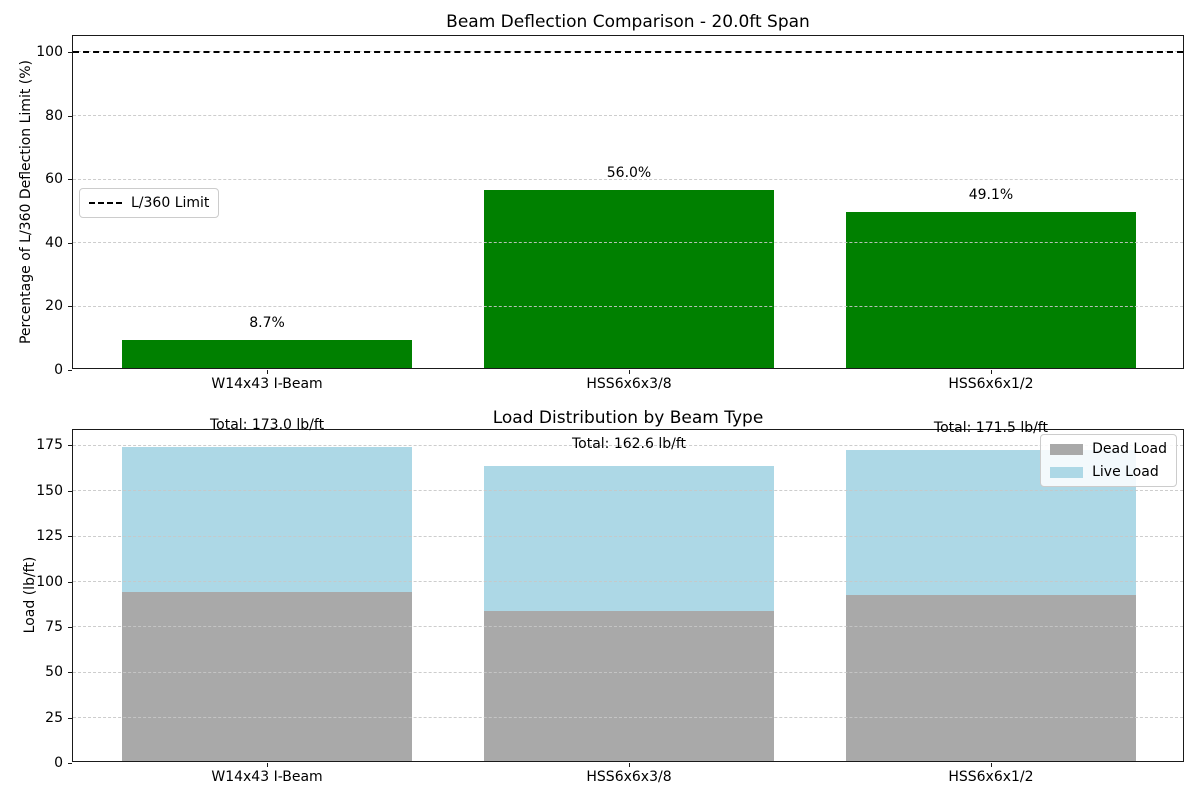 Image resolution: width=1200 pixels, height=800 pixels. I want to click on y-tick-label: 25, so click(54, 717).